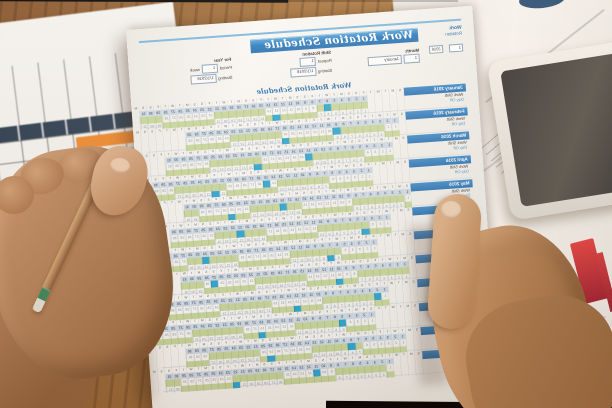 This screenshot has width=612, height=408. I want to click on shift-cell: 20, so click(251, 383).